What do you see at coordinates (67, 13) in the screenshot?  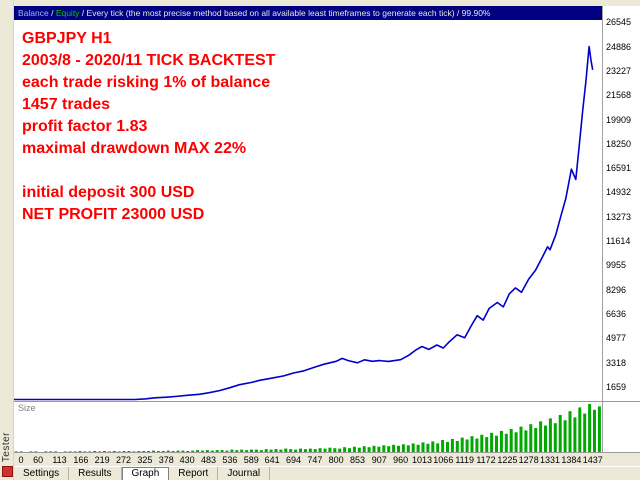 I see `legend-equity-label: Equity` at bounding box center [67, 13].